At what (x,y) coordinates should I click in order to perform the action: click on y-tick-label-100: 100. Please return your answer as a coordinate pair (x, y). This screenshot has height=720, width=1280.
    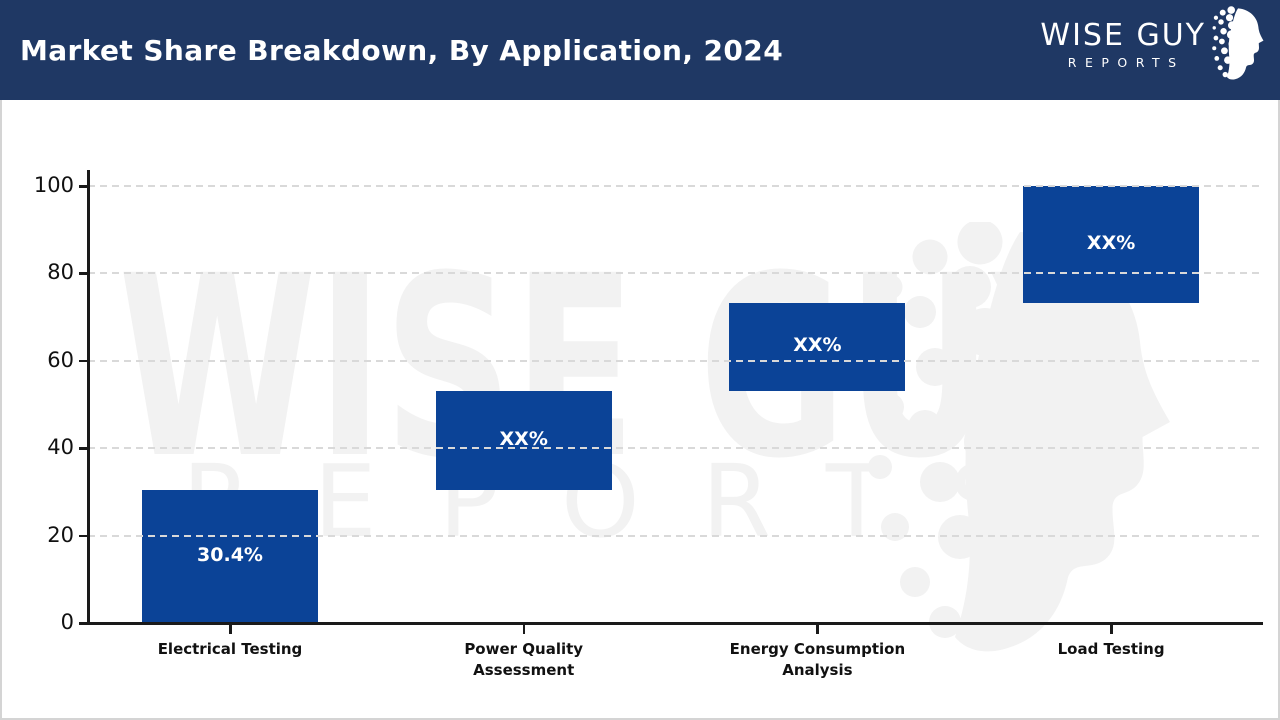
    Looking at the image, I should click on (53, 185).